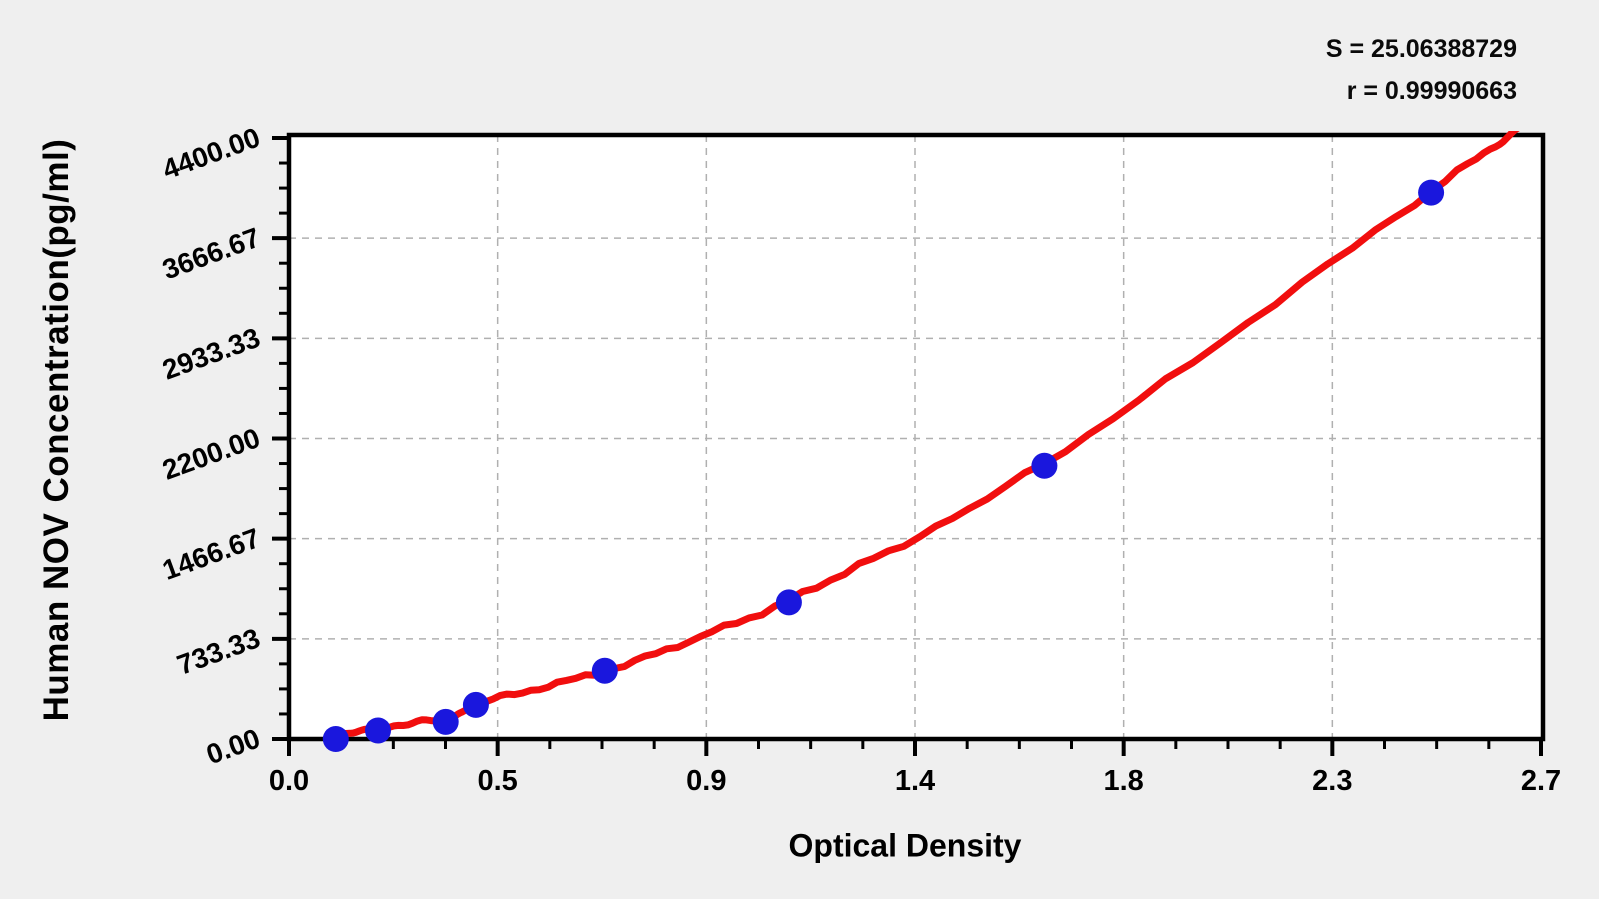 The width and height of the screenshot is (1599, 899). I want to click on x-tick-label: 1.8, so click(1124, 781).